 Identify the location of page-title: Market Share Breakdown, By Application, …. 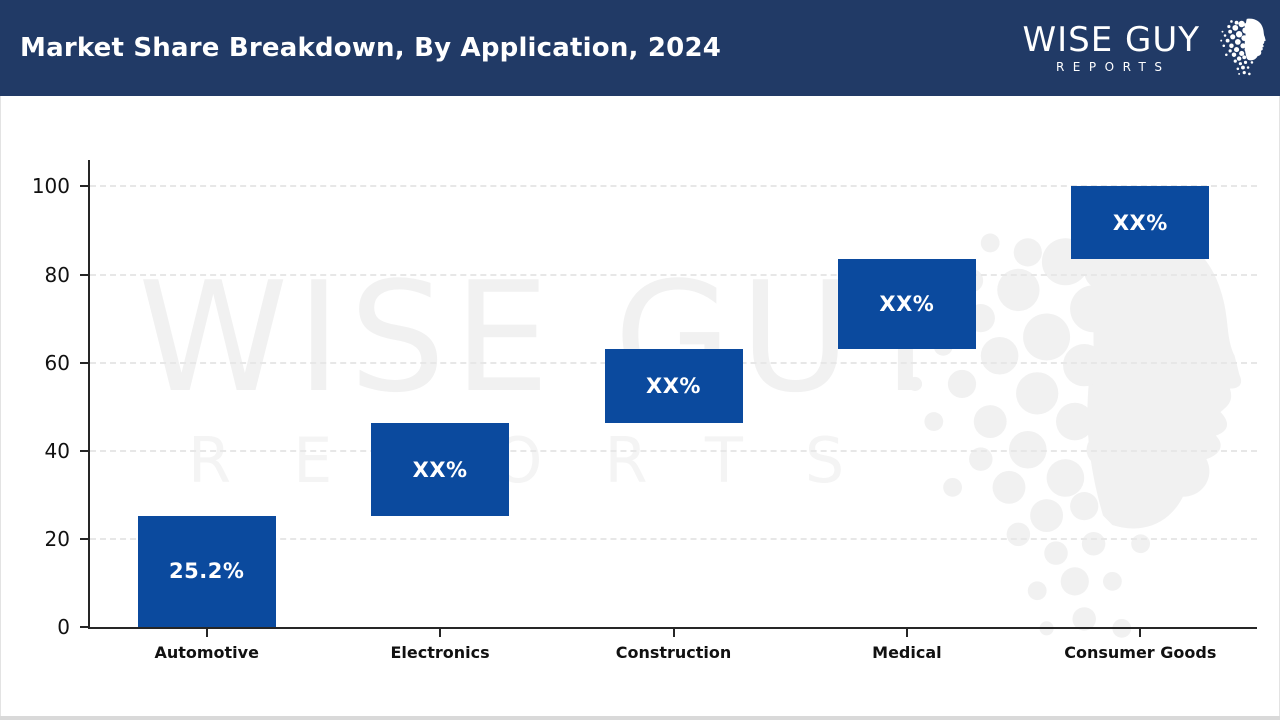
(371, 48).